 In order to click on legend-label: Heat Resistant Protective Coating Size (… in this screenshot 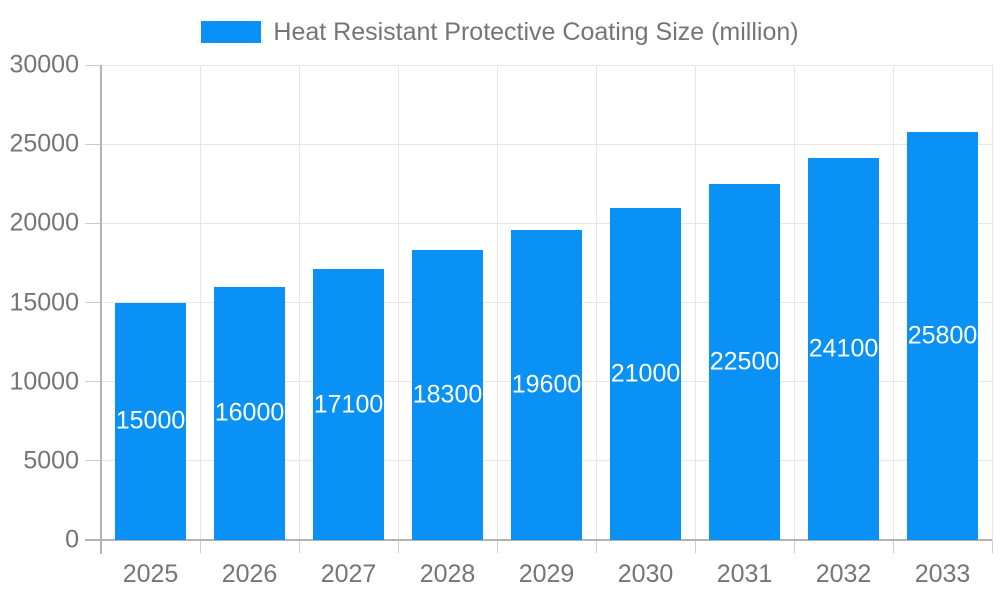, I will do `click(536, 32)`.